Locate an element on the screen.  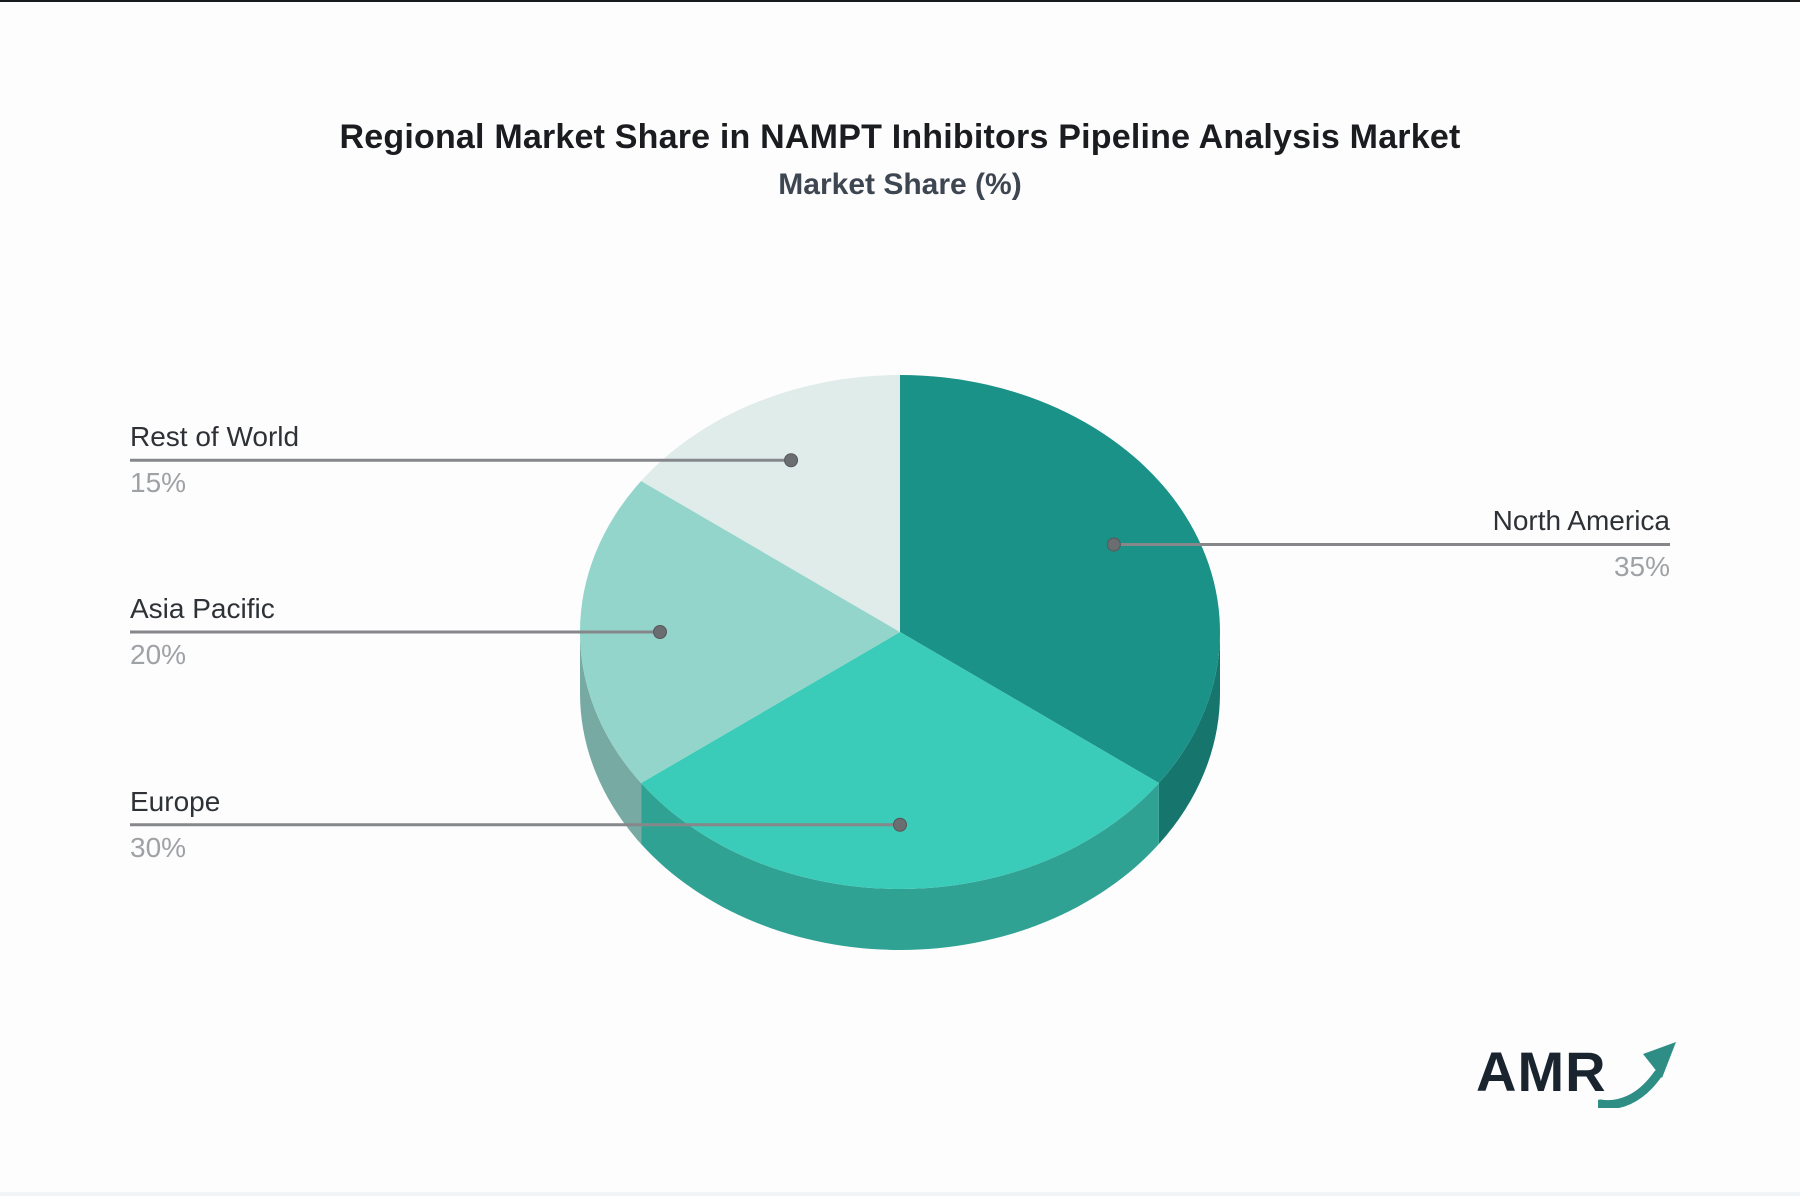
callout-asia-pacific: Asia Pacific 20% is located at coordinates (202, 632).